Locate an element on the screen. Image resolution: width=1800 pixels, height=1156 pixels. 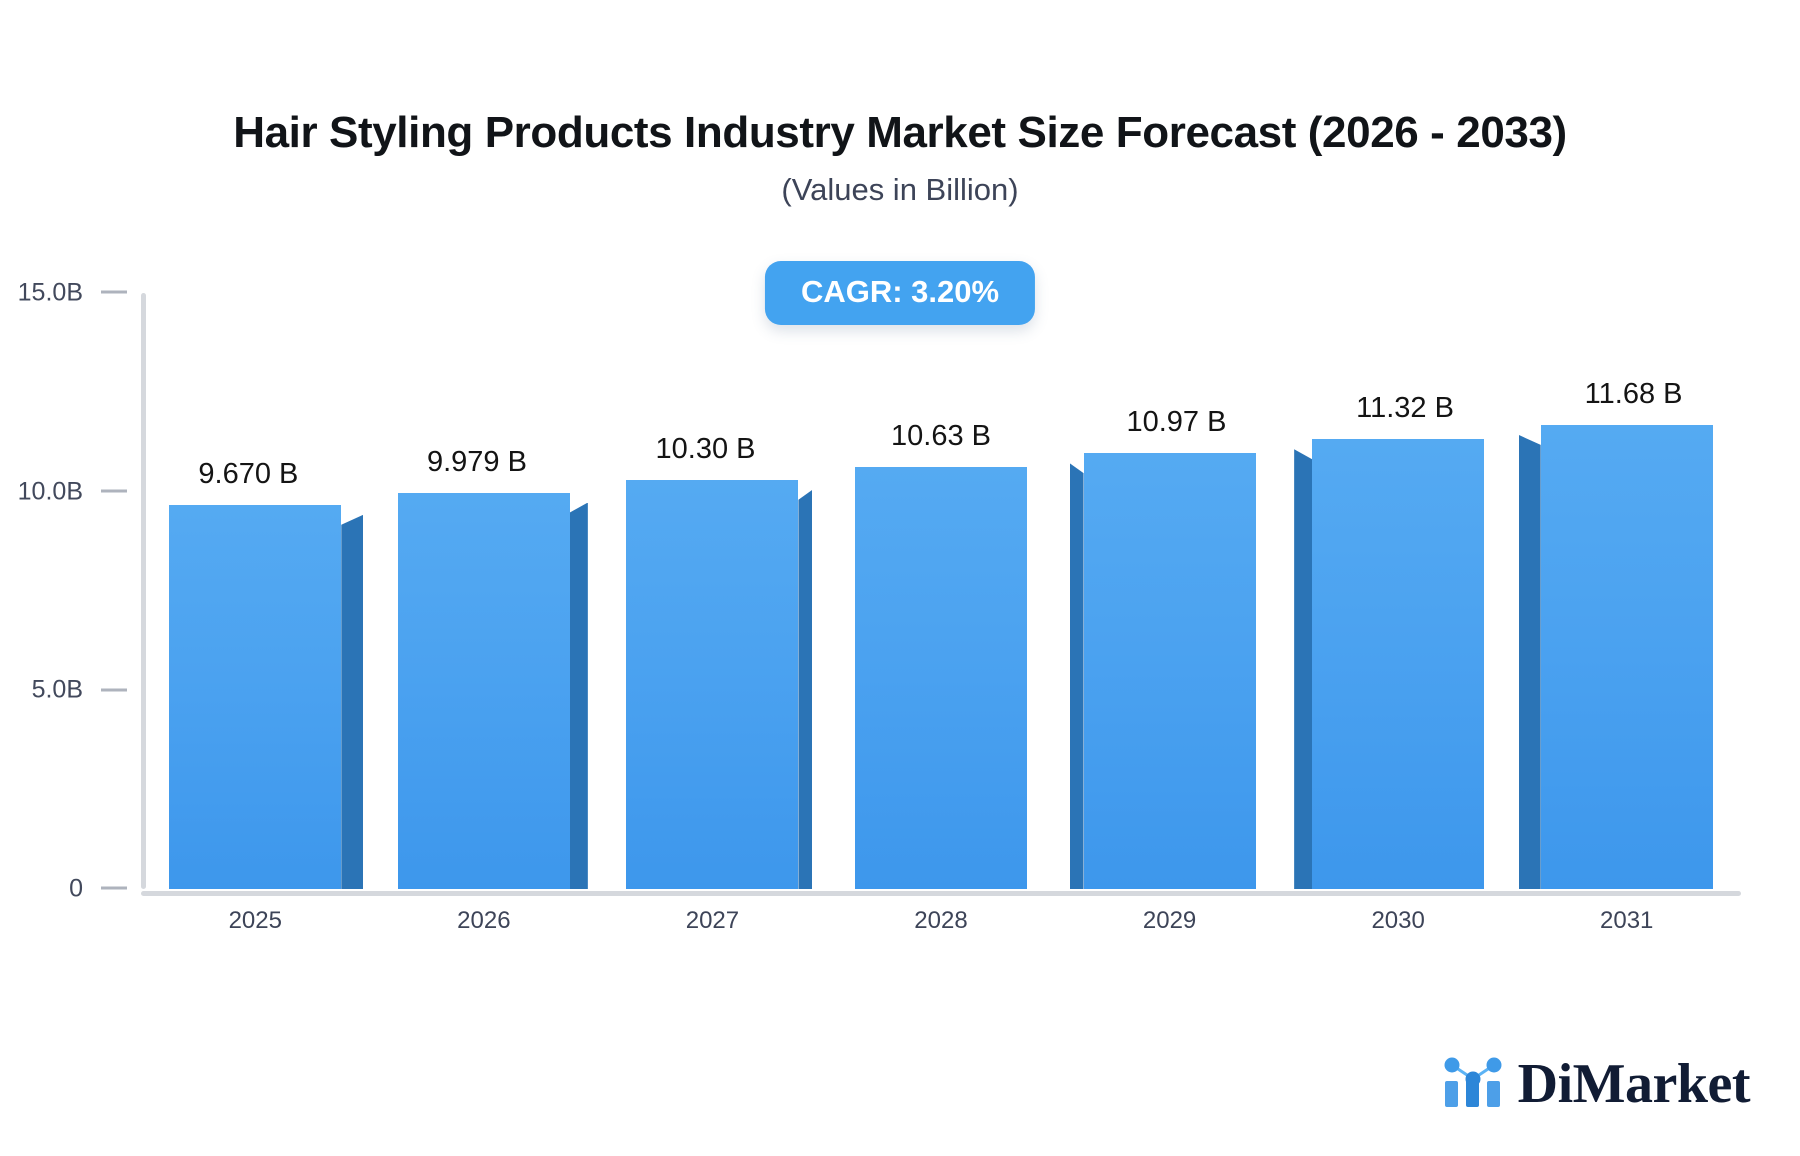
bar-column: 9.670 B 2025 is located at coordinates (266, 696).